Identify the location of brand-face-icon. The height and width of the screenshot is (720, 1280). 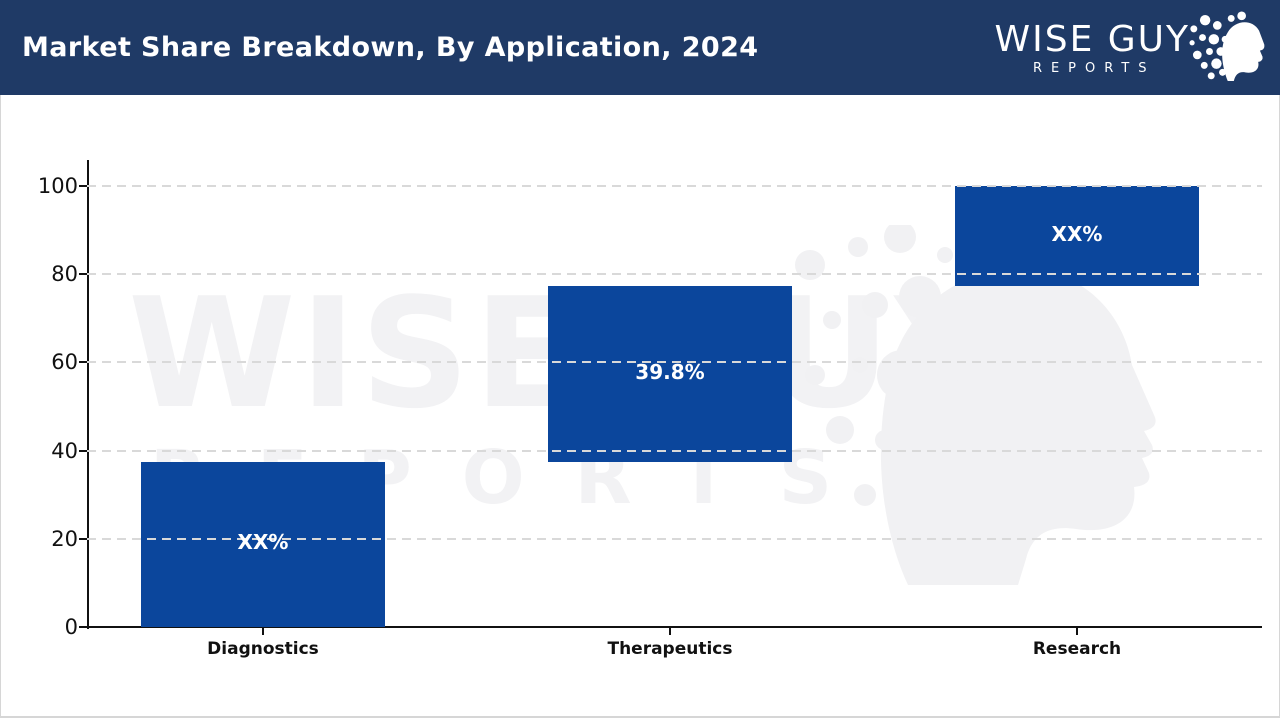
(1227, 46).